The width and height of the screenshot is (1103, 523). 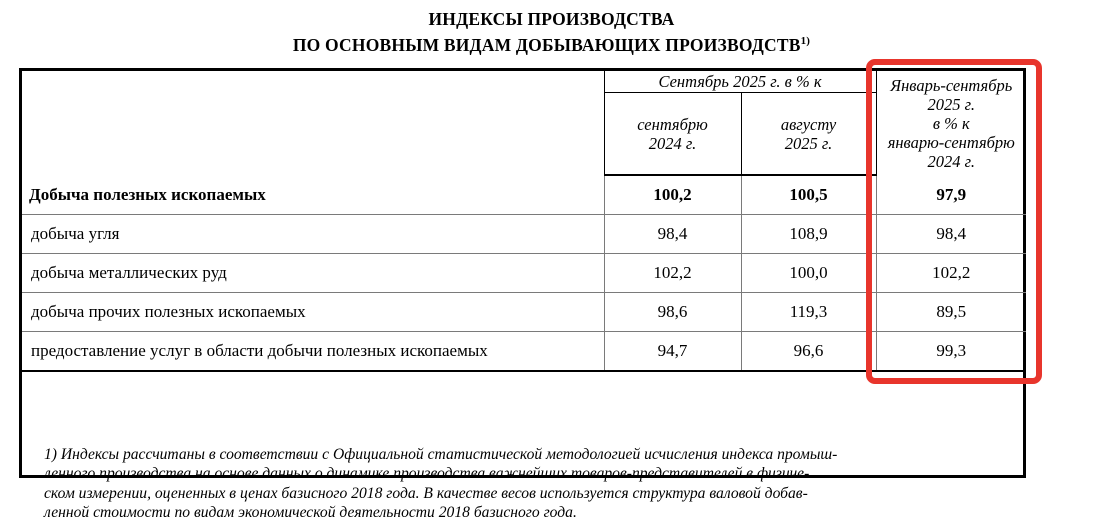 I want to click on cell-sep-2024: 102,2, so click(x=672, y=273).